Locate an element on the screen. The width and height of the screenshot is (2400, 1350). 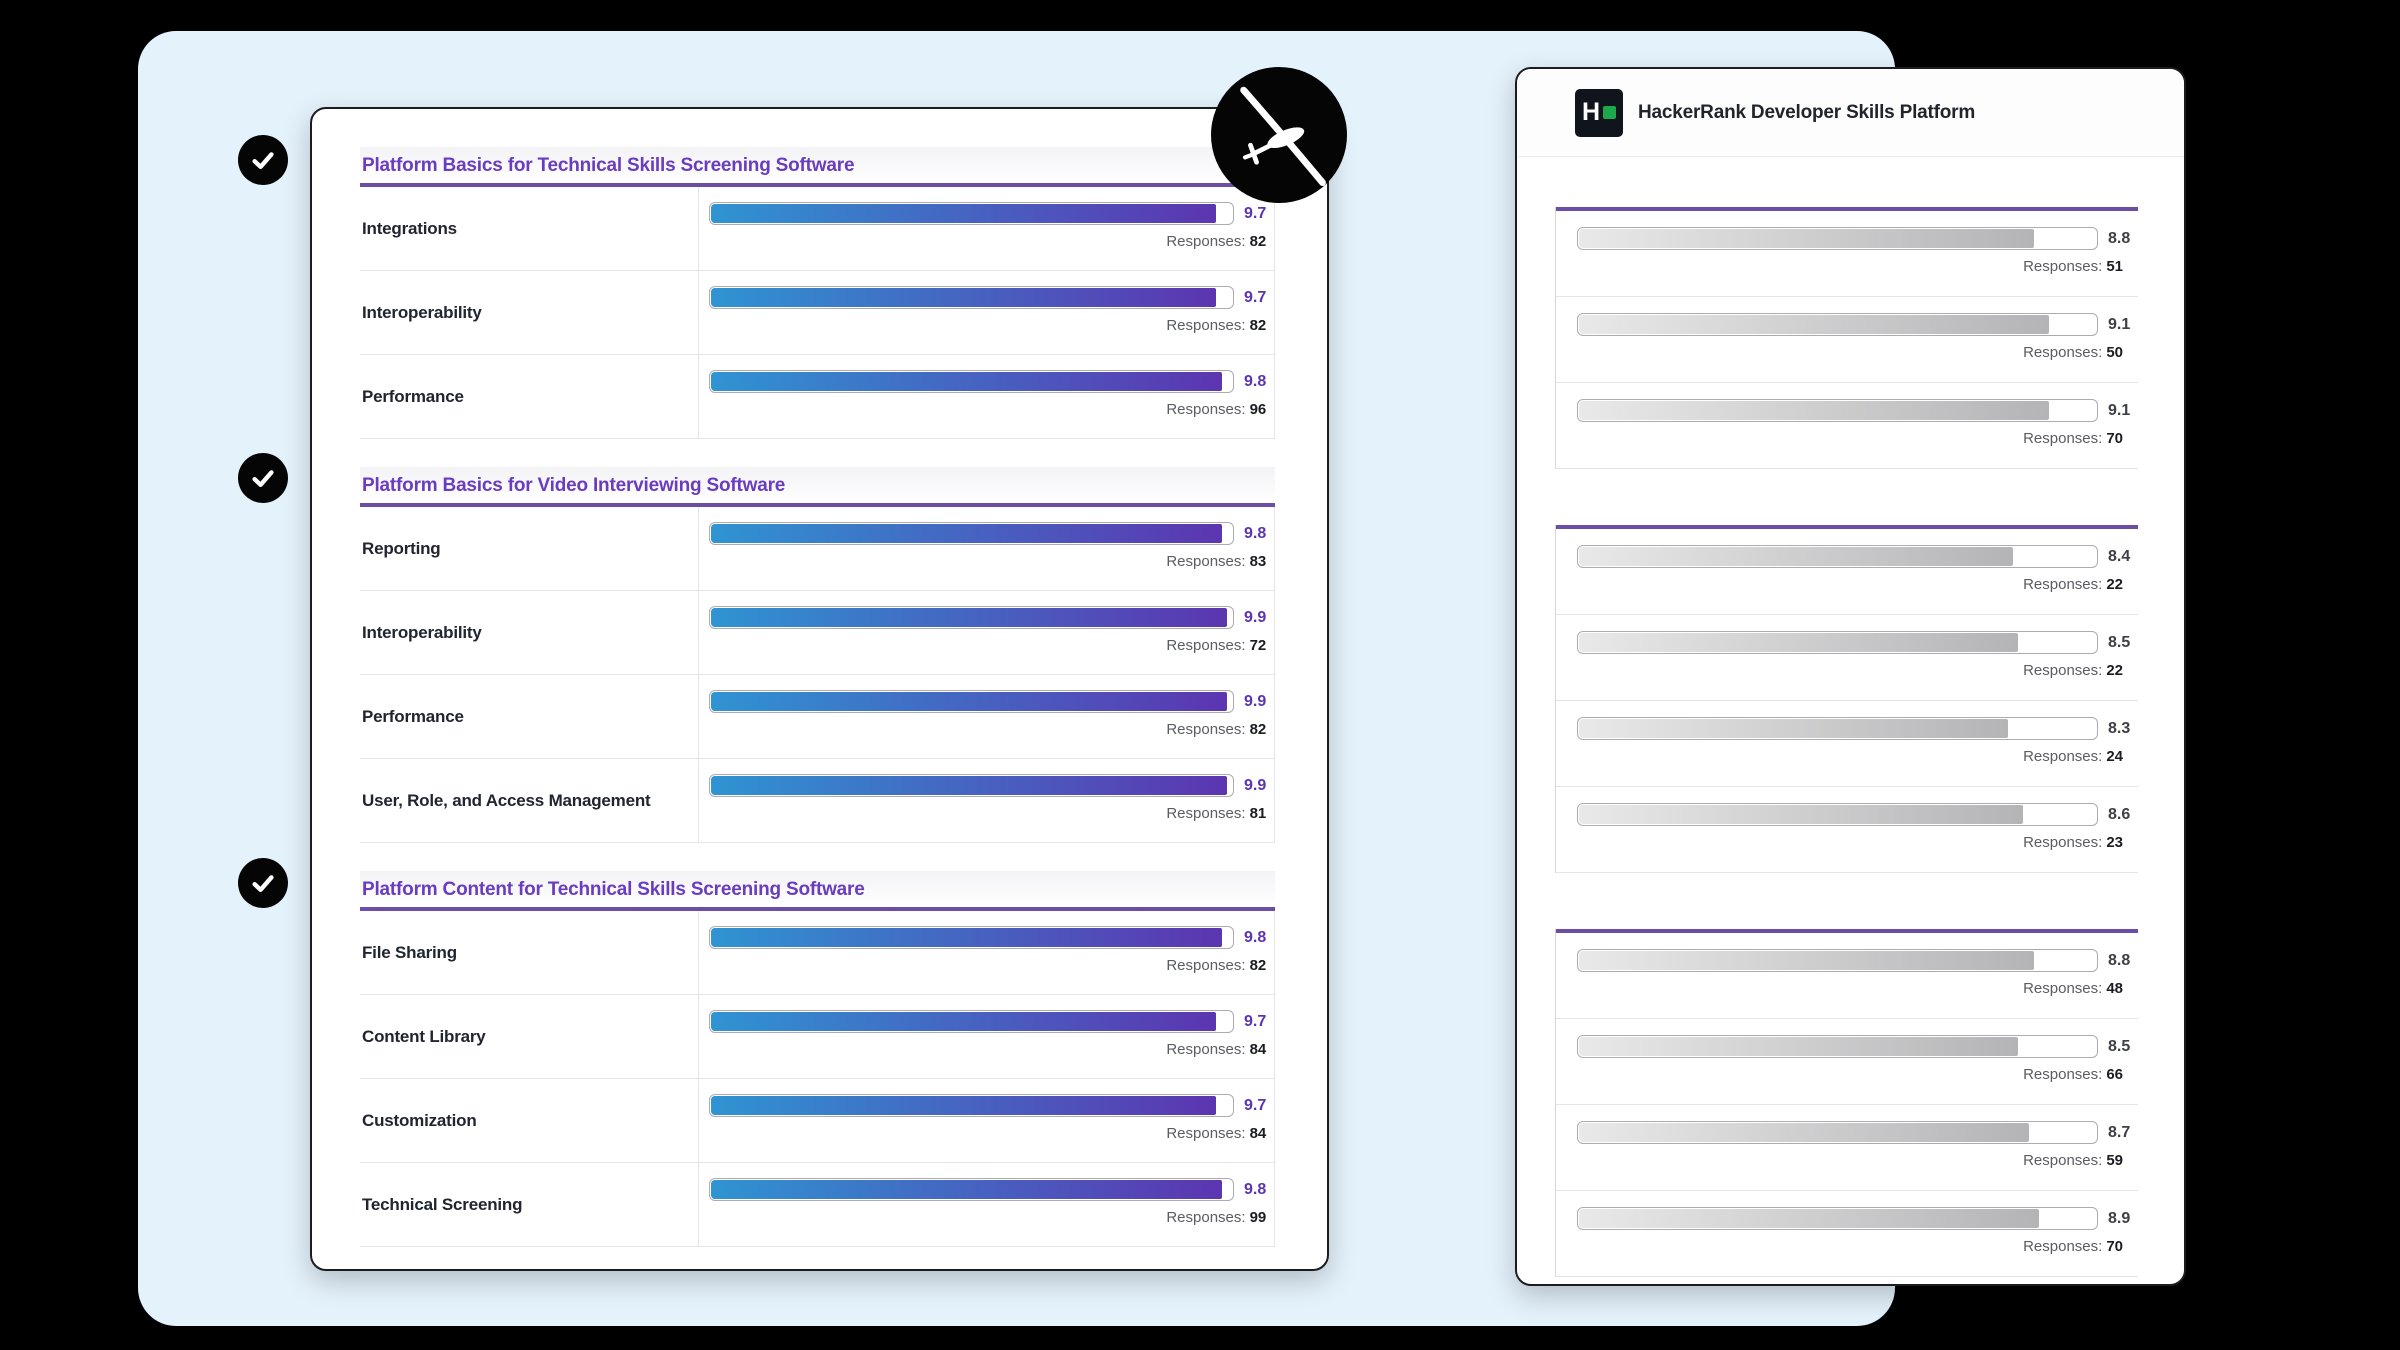
score-row: 8.3 Responses: 24 is located at coordinates (1847, 744).